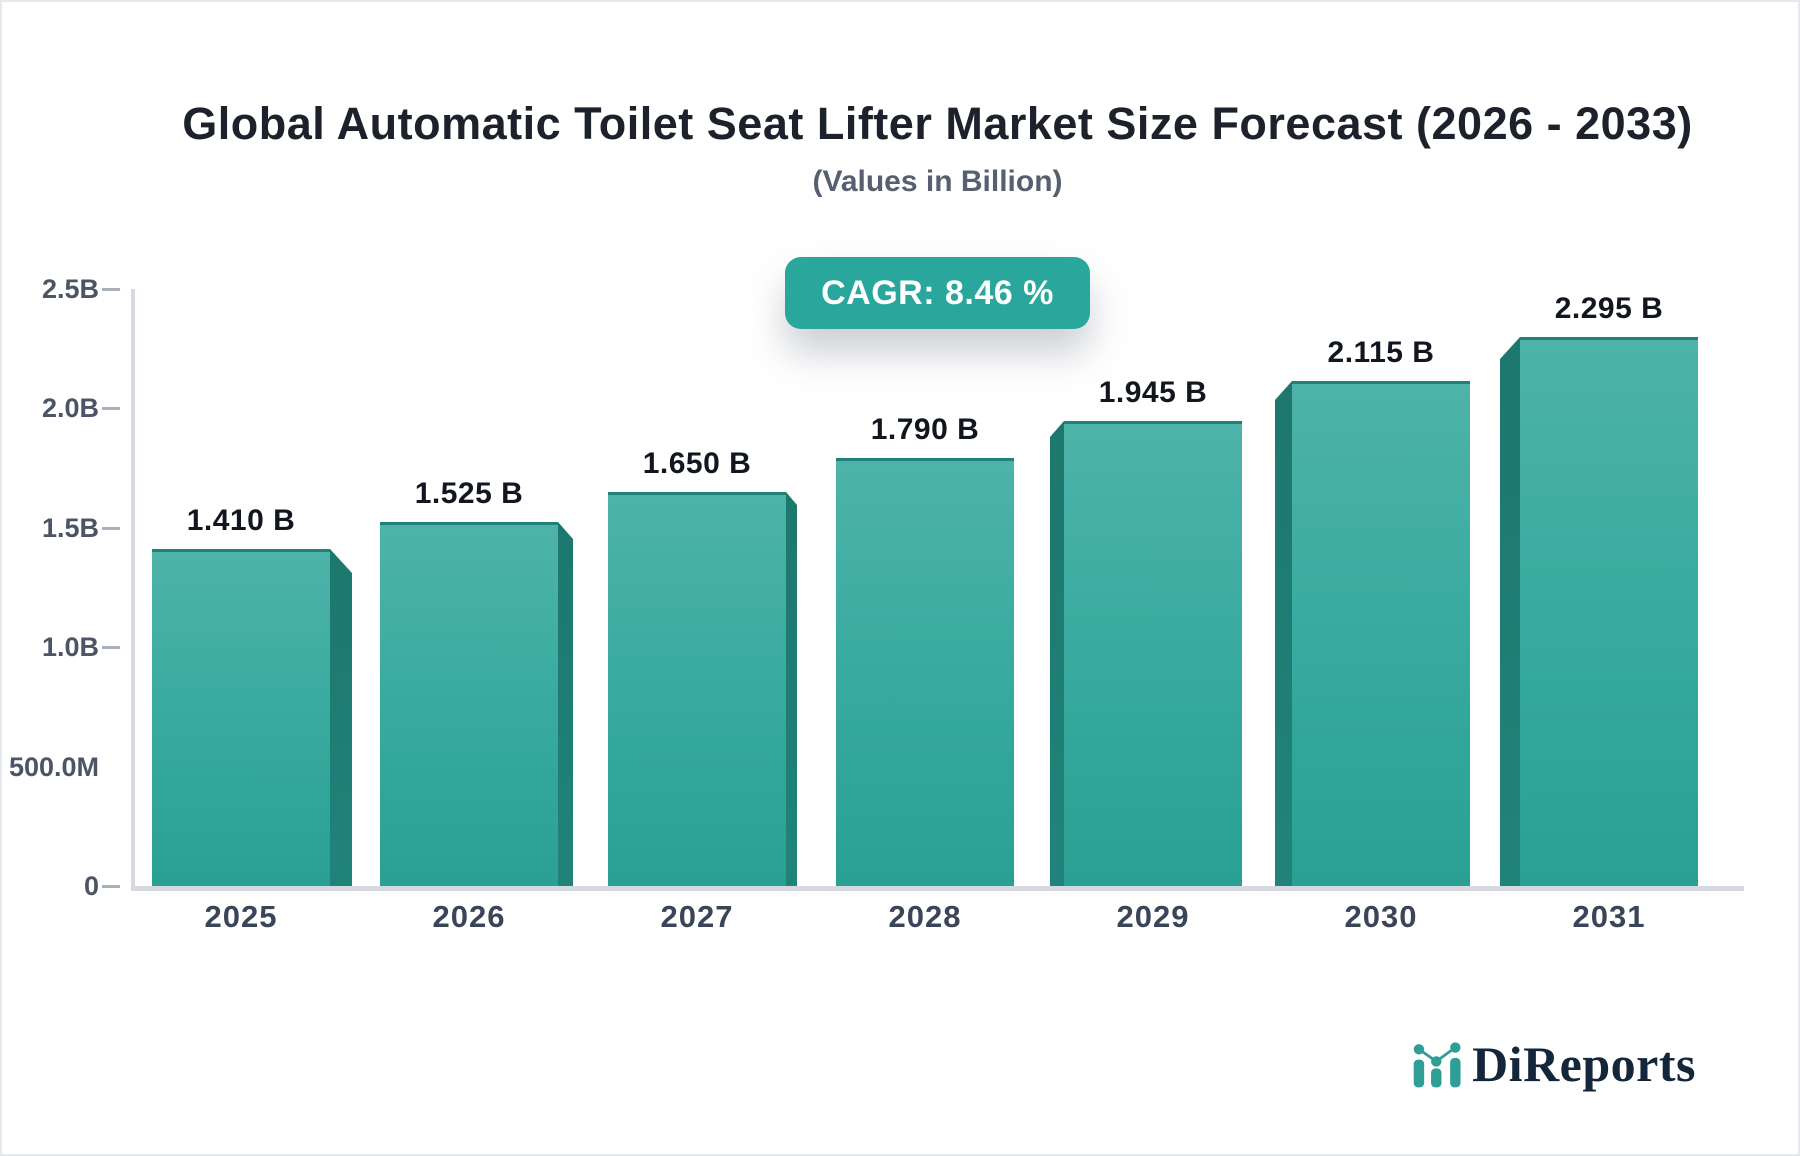  I want to click on x-axis-label-2029: 2029, so click(1153, 916).